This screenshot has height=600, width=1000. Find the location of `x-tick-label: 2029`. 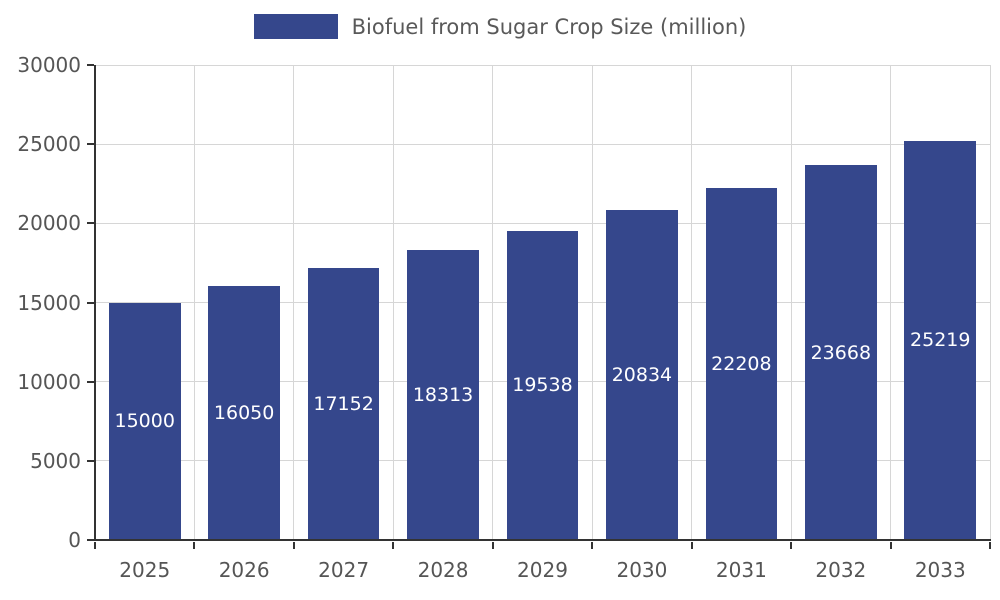

x-tick-label: 2029 is located at coordinates (542, 570).